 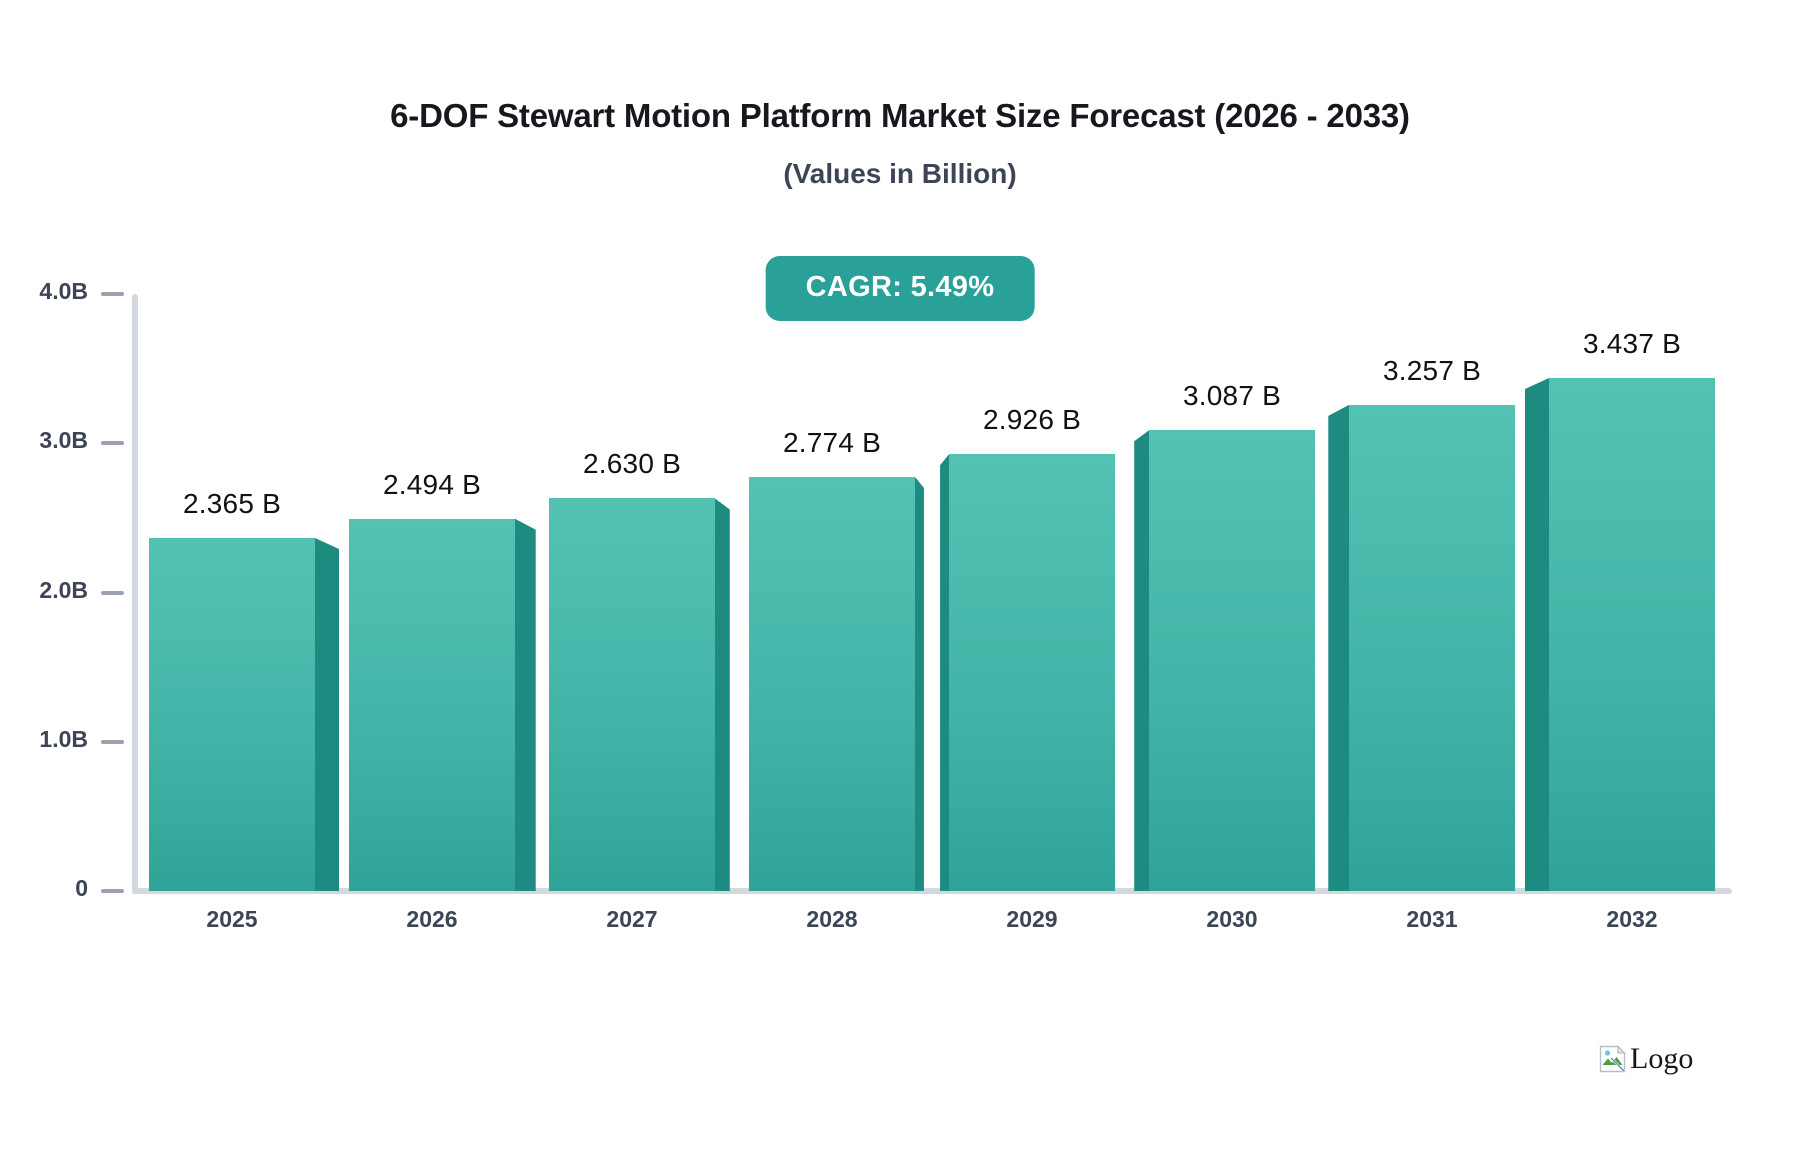 I want to click on bar-group: 3.257 B, so click(x=1421, y=592).